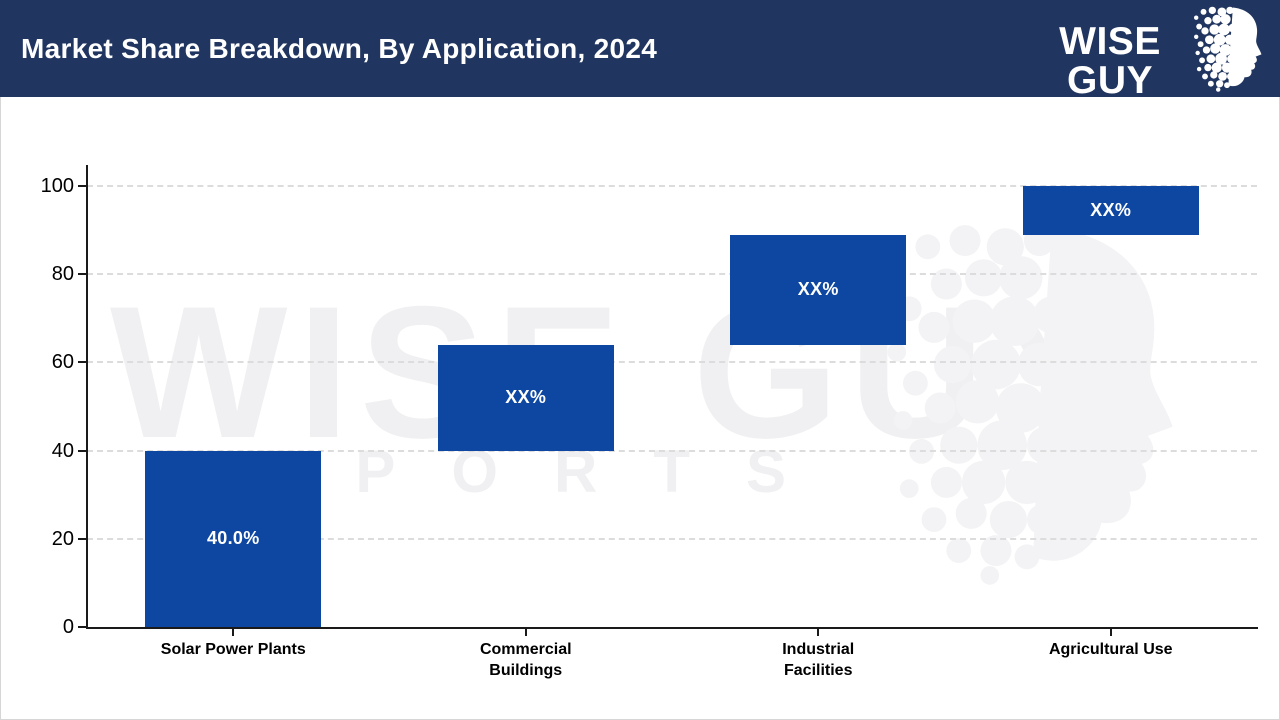 The image size is (1280, 720). What do you see at coordinates (672, 628) in the screenshot?
I see `x-axis-line` at bounding box center [672, 628].